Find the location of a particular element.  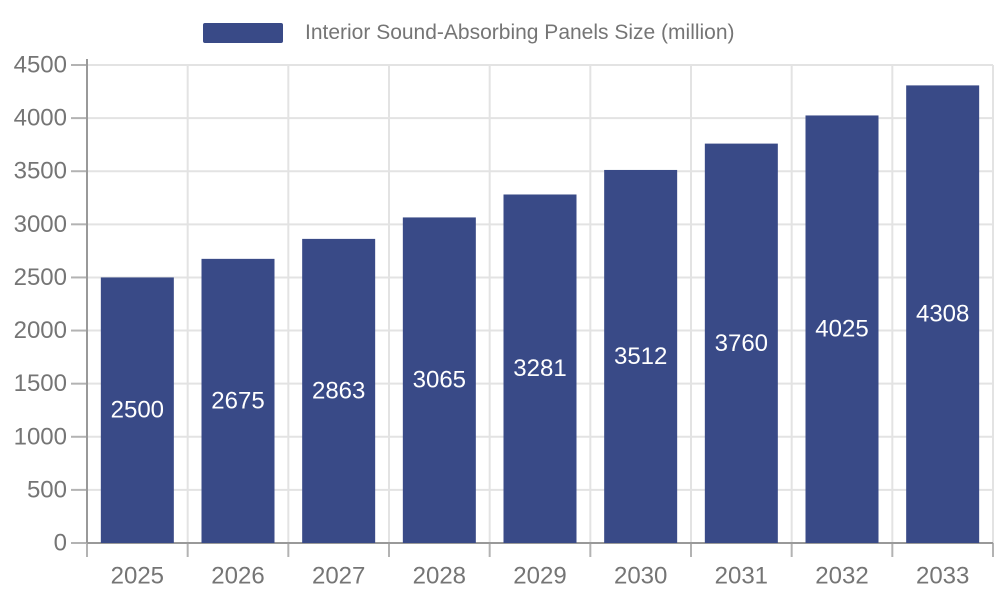

bar-value-label: 3065 is located at coordinates (439, 380).